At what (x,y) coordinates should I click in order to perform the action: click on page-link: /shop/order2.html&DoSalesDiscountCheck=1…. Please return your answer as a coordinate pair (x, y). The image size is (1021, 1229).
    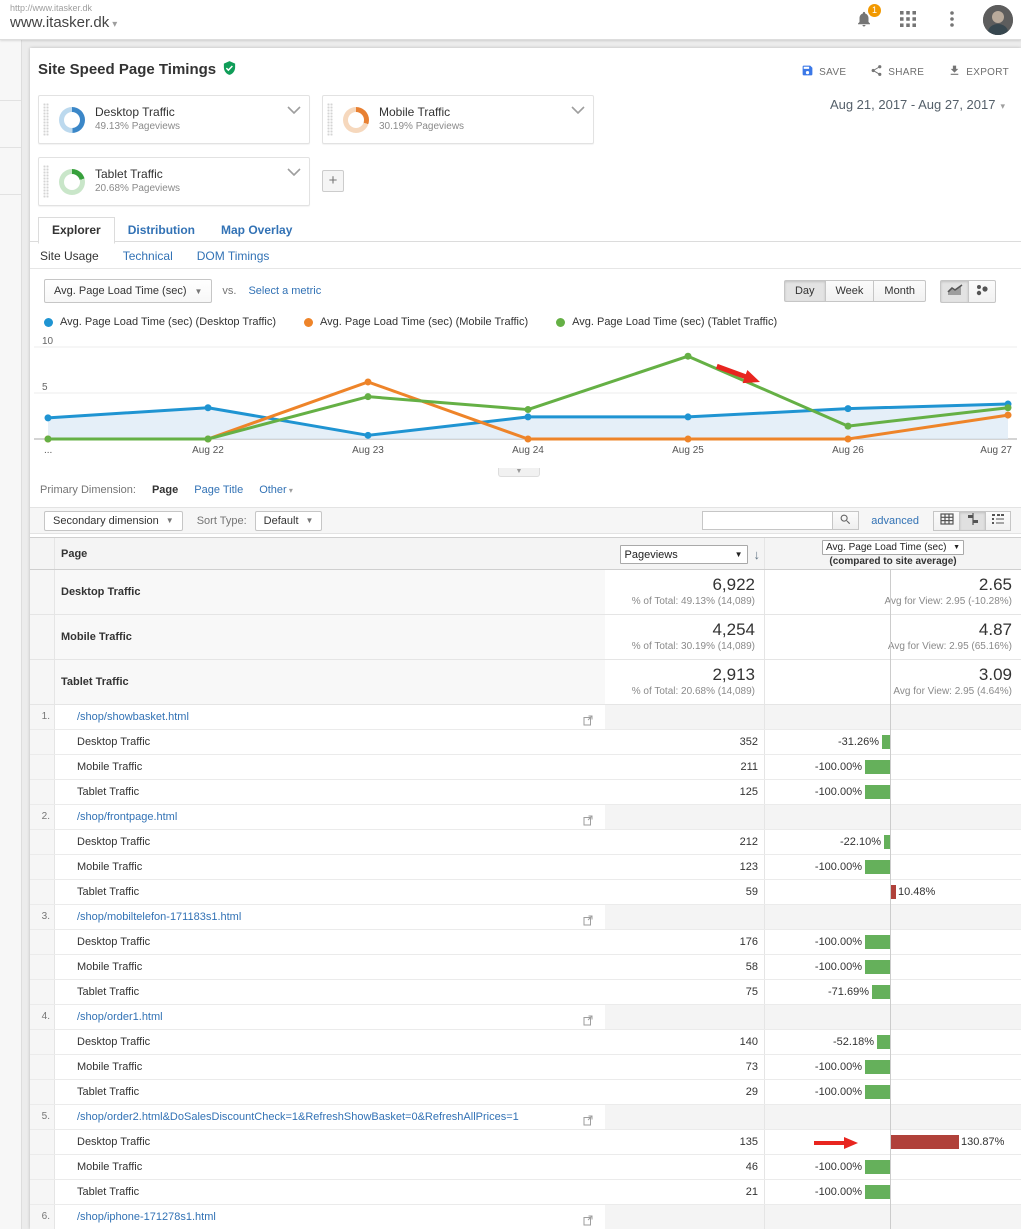
    Looking at the image, I should click on (298, 1117).